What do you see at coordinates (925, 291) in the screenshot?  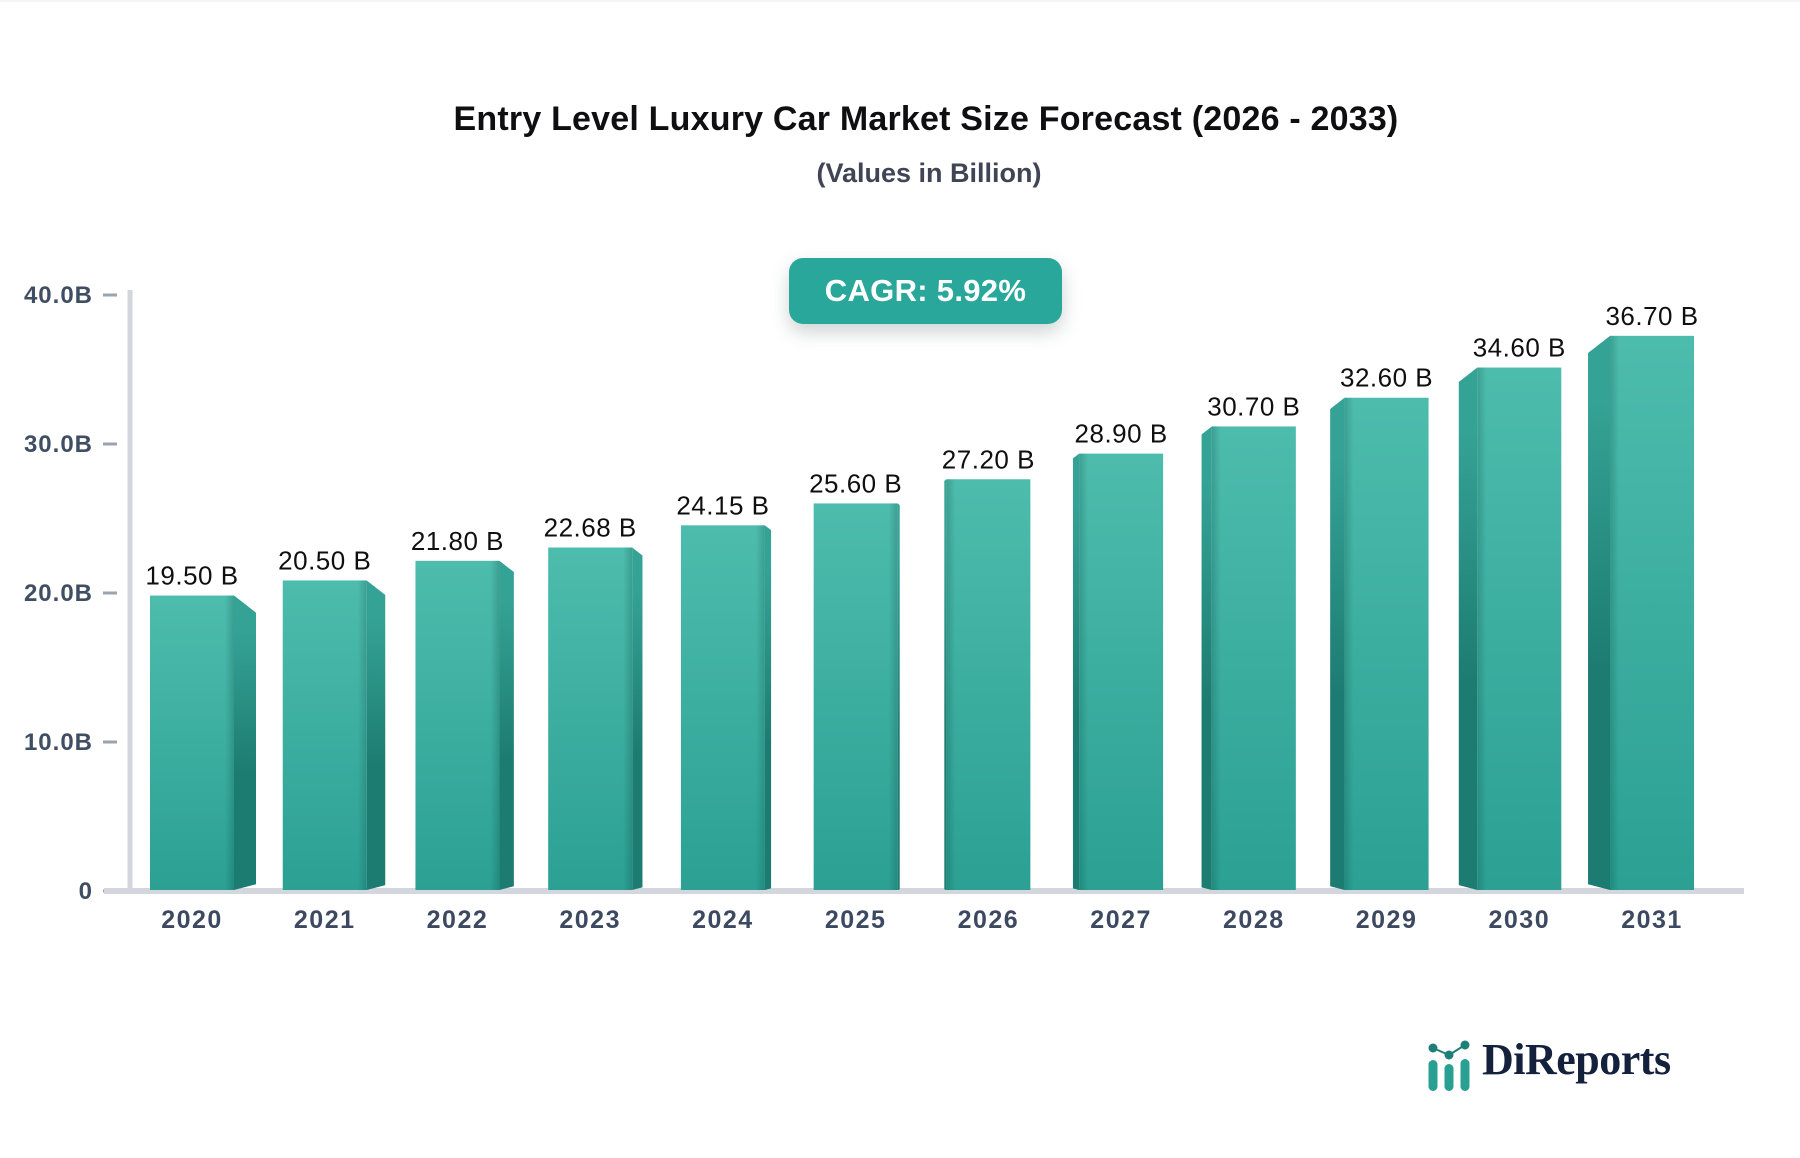 I see `cagr-badge: CAGR: 5.92%` at bounding box center [925, 291].